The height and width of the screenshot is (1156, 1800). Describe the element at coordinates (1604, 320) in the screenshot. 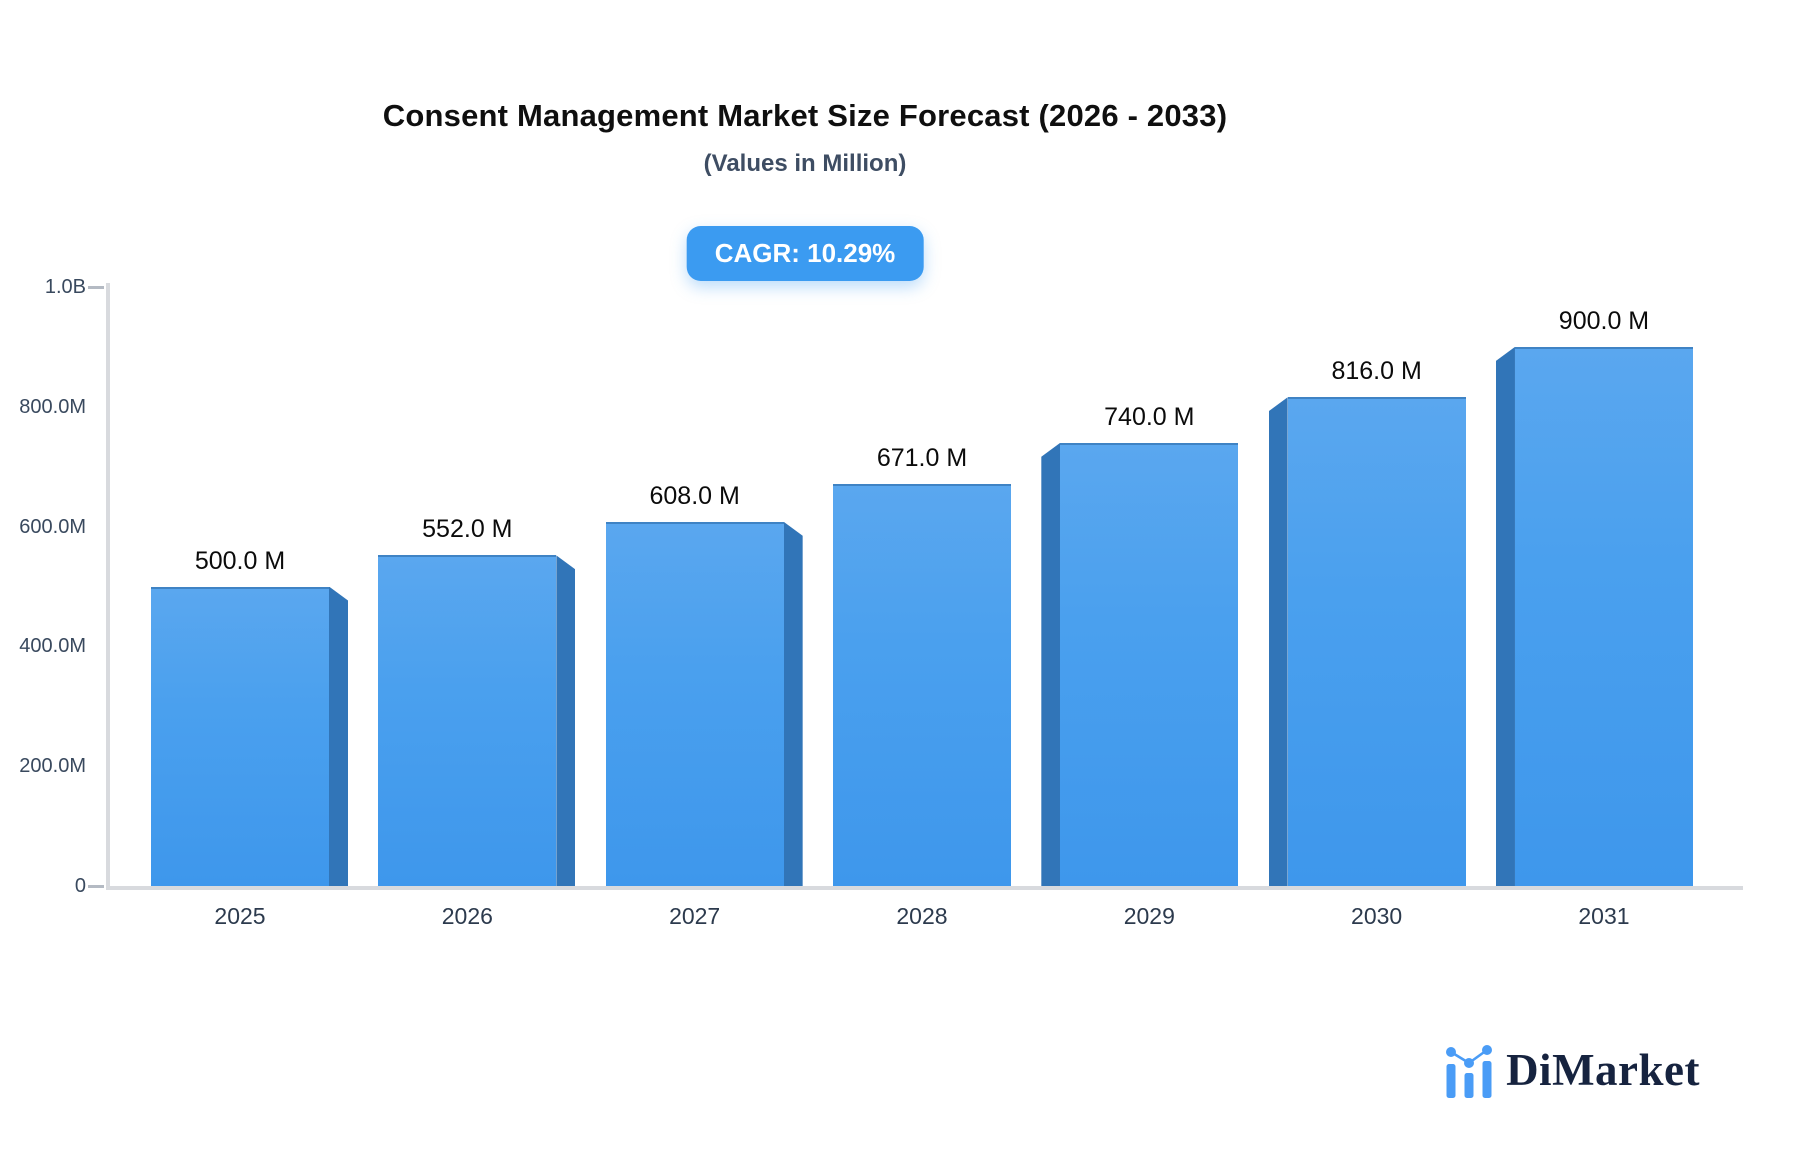

I see `bar-value-label-2031: 900.0 M` at that location.